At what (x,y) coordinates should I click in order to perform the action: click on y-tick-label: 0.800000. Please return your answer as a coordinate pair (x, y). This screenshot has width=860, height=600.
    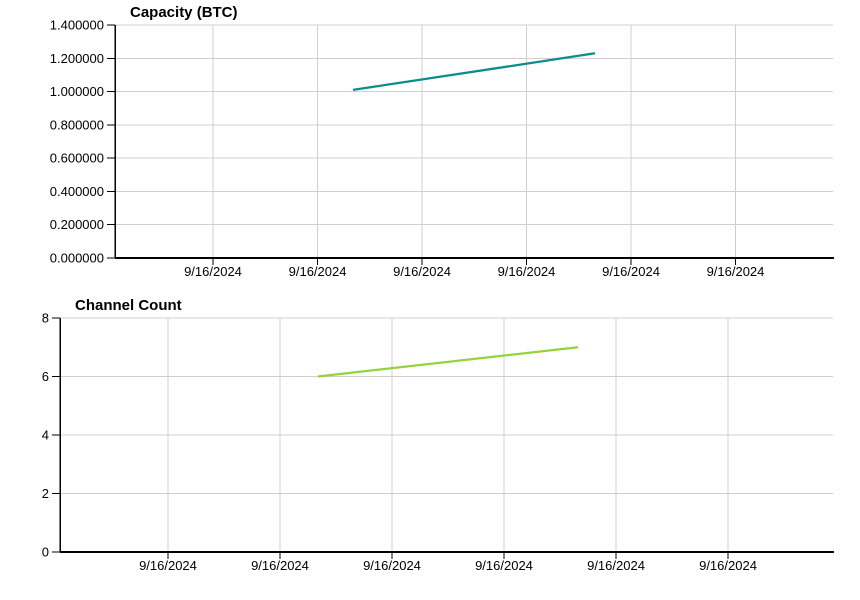
    Looking at the image, I should click on (77, 124).